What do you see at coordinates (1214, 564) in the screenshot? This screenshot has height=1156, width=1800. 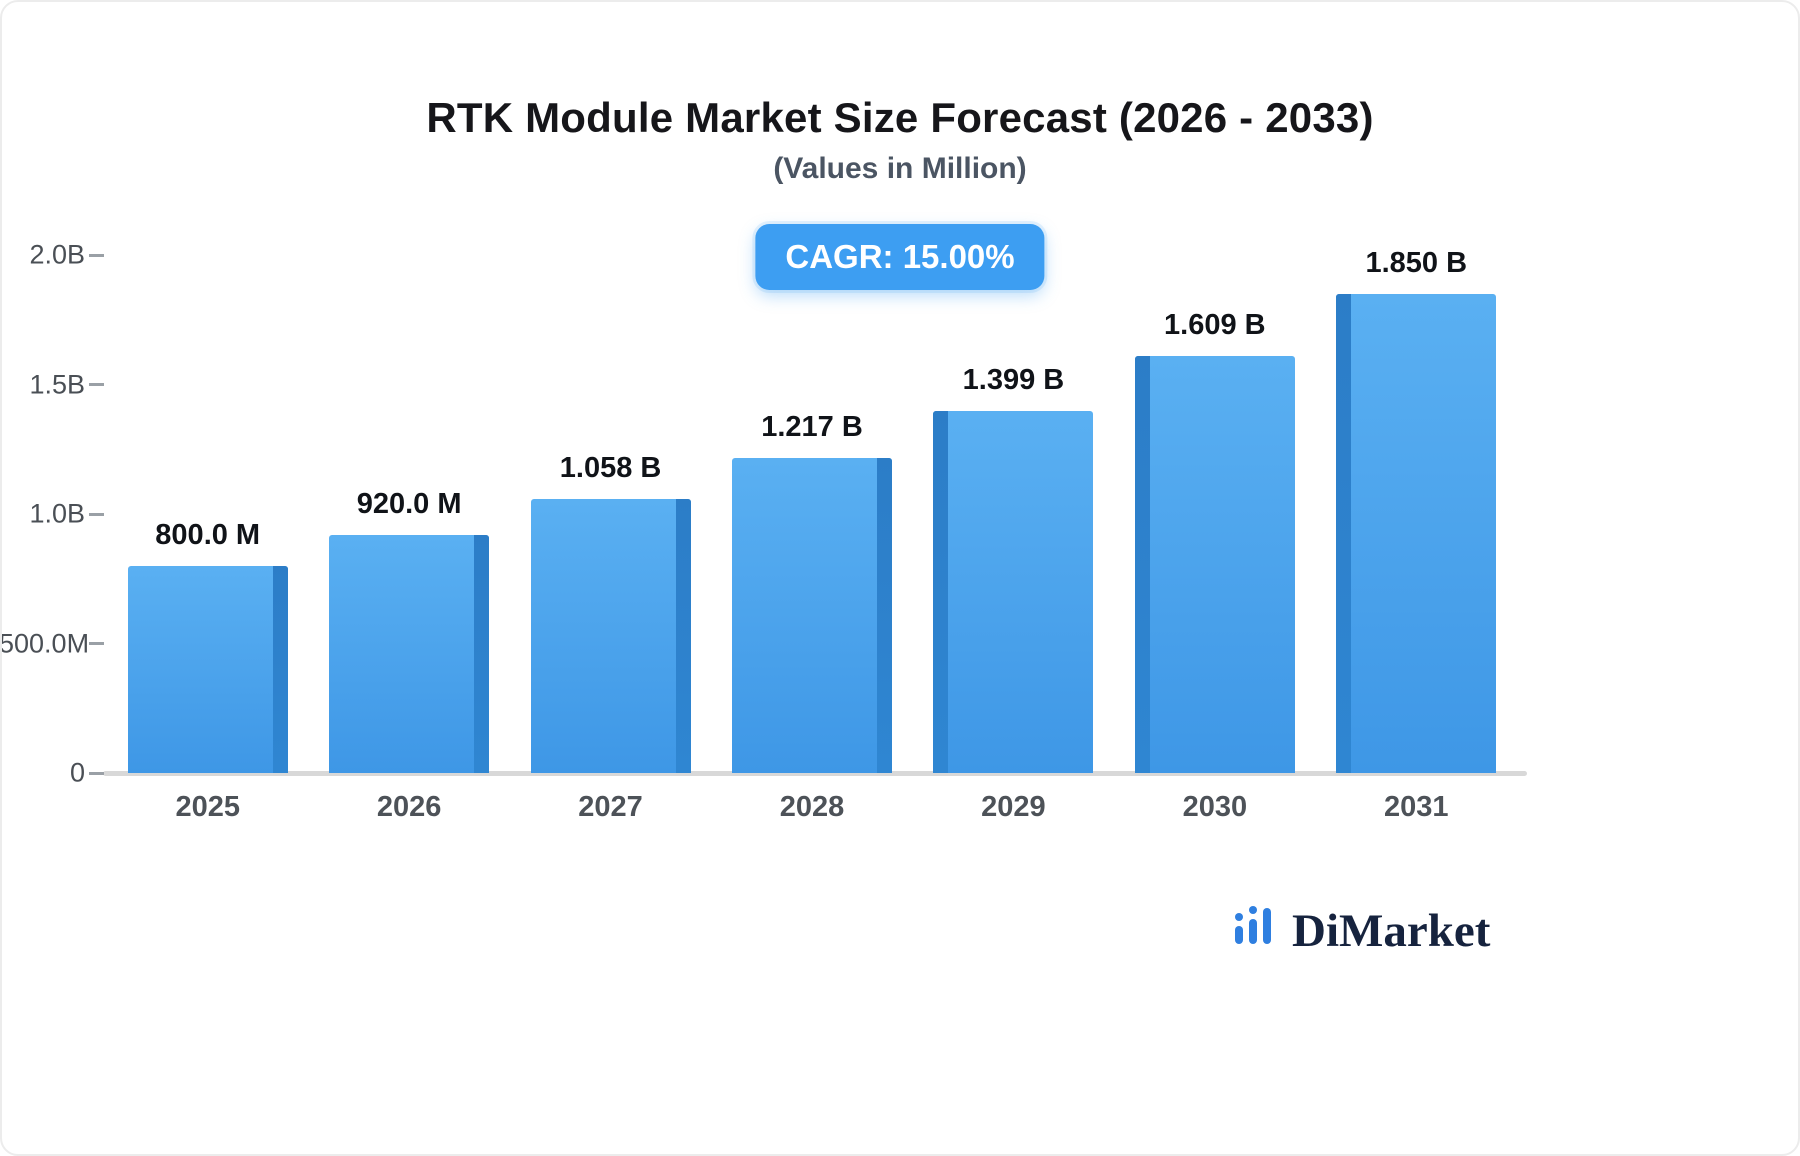 I see `bar-2030` at bounding box center [1214, 564].